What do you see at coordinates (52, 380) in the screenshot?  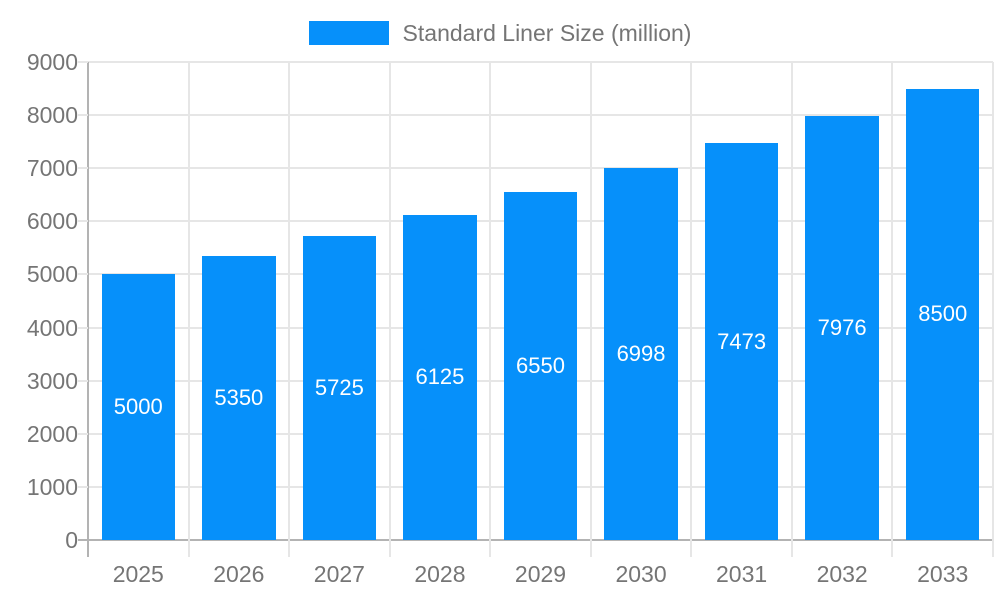 I see `y-axis-label: 3000` at bounding box center [52, 380].